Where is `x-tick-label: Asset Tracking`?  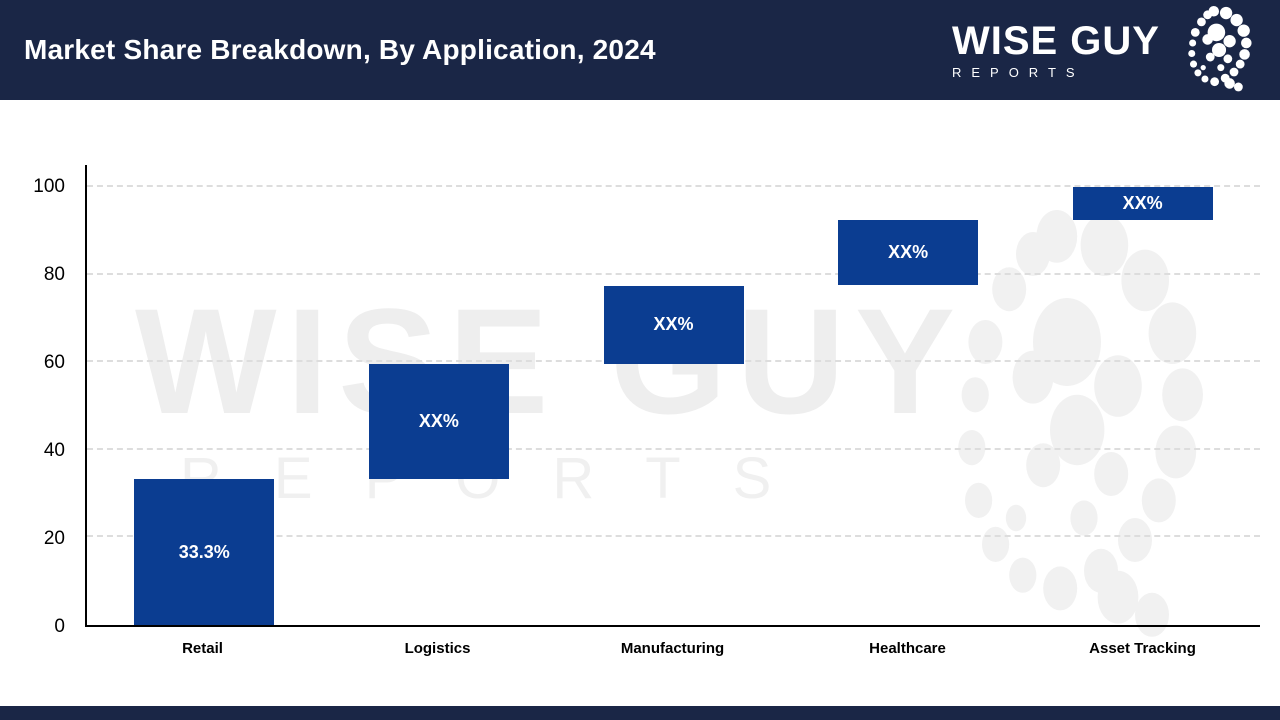
x-tick-label: Asset Tracking is located at coordinates (1142, 648).